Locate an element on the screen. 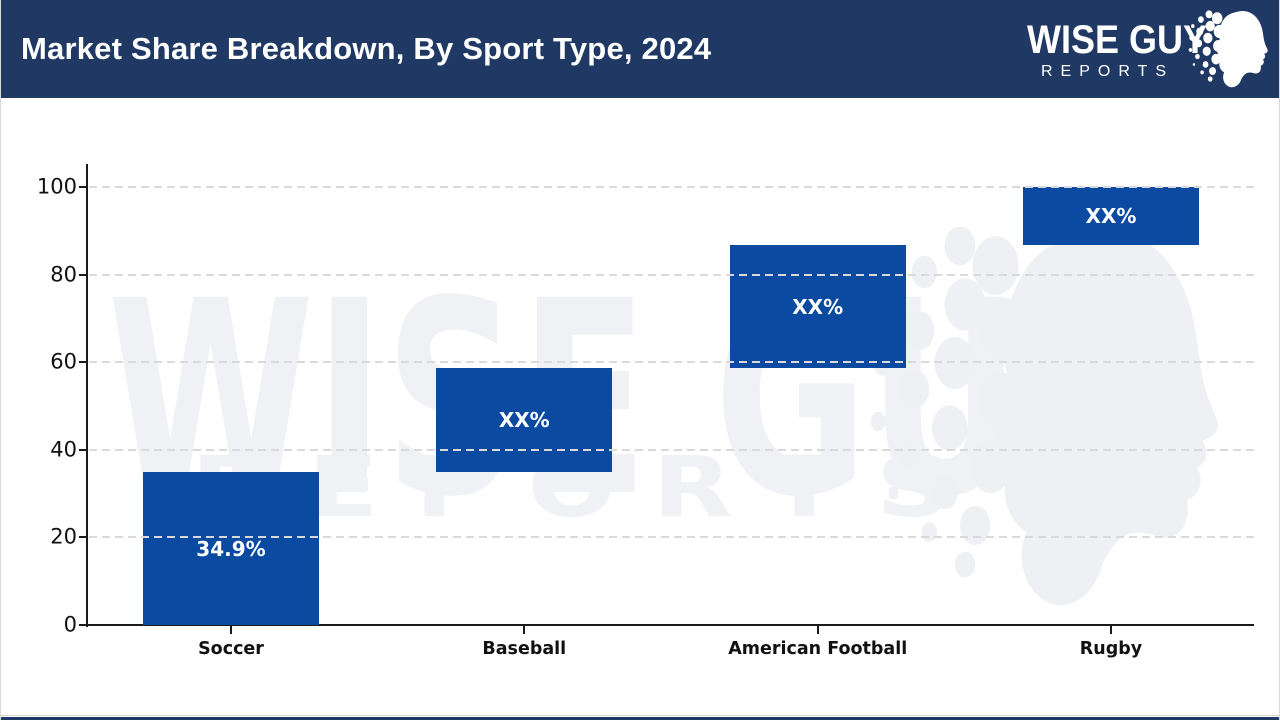 The image size is (1280, 720). bar-american-football: XX% is located at coordinates (817, 306).